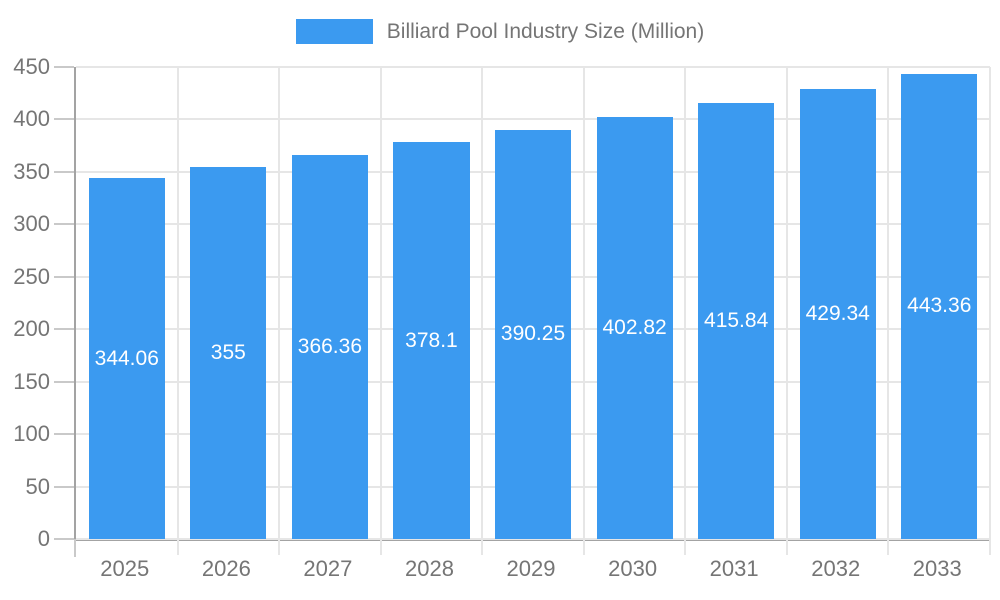 The width and height of the screenshot is (1000, 600). What do you see at coordinates (31, 381) in the screenshot?
I see `y-tick-label: 150` at bounding box center [31, 381].